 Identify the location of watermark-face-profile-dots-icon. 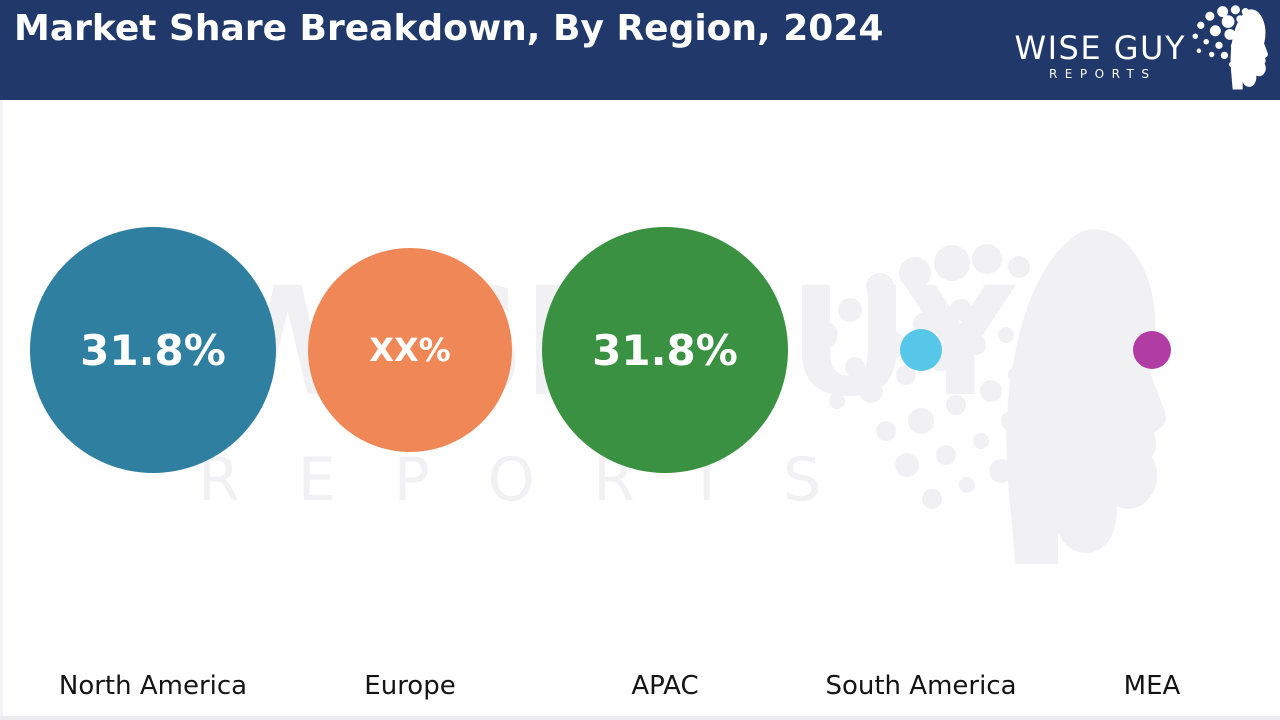
(989, 397).